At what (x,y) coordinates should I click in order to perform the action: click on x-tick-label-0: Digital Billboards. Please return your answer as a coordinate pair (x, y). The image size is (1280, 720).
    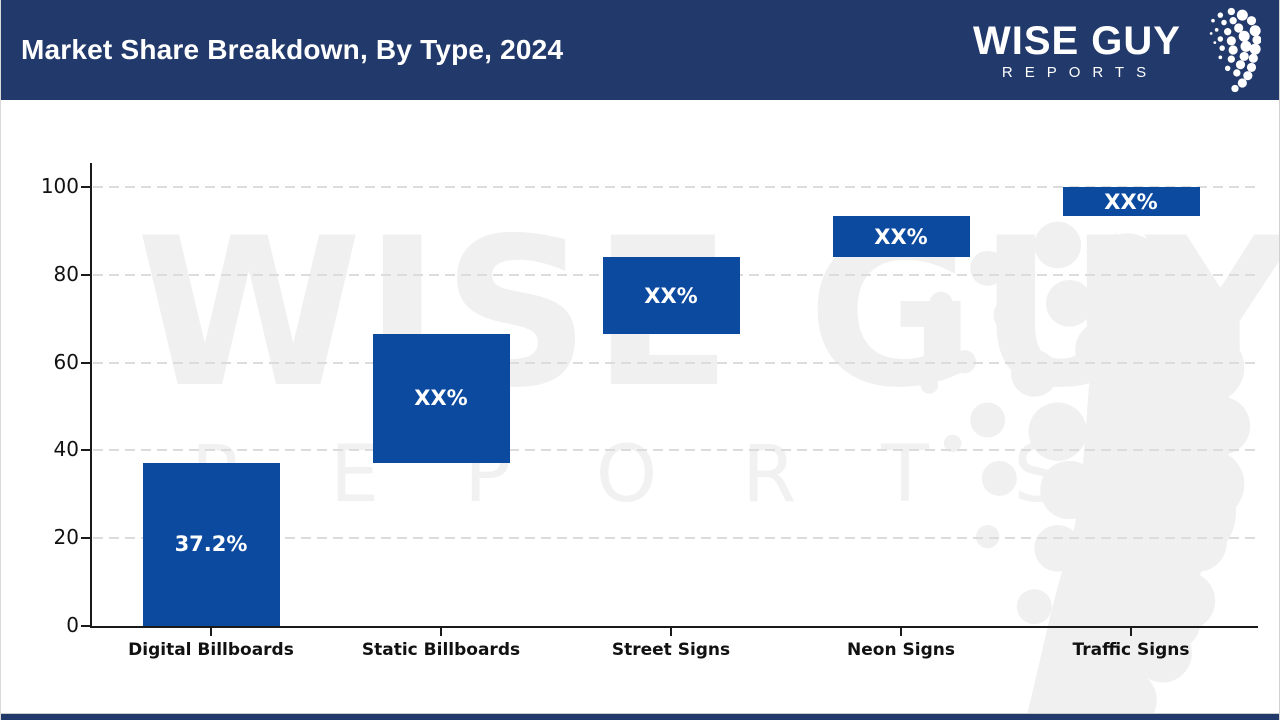
    Looking at the image, I should click on (211, 650).